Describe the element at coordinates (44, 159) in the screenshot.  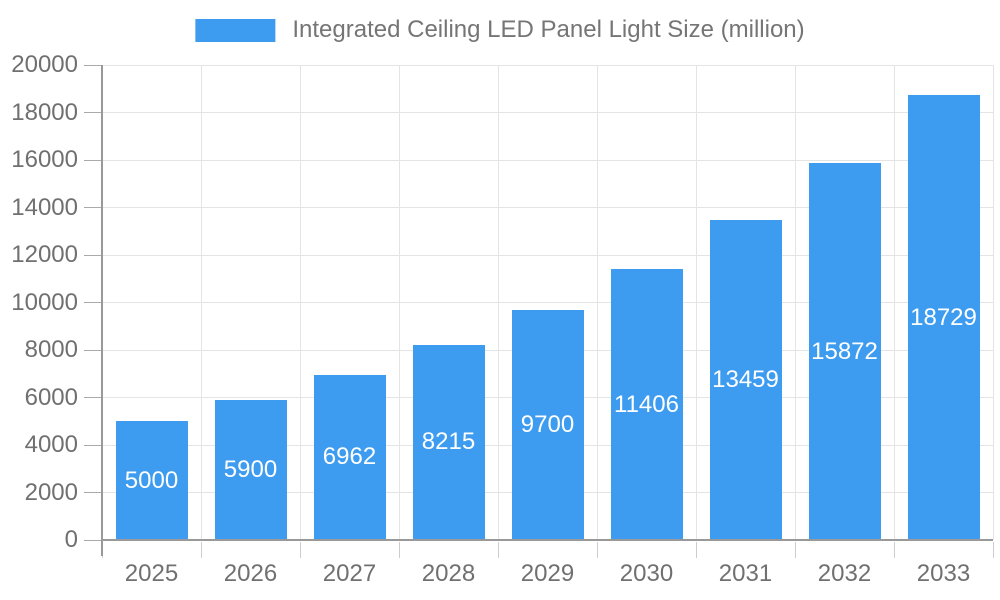
I see `y-axis-label: 16000` at that location.